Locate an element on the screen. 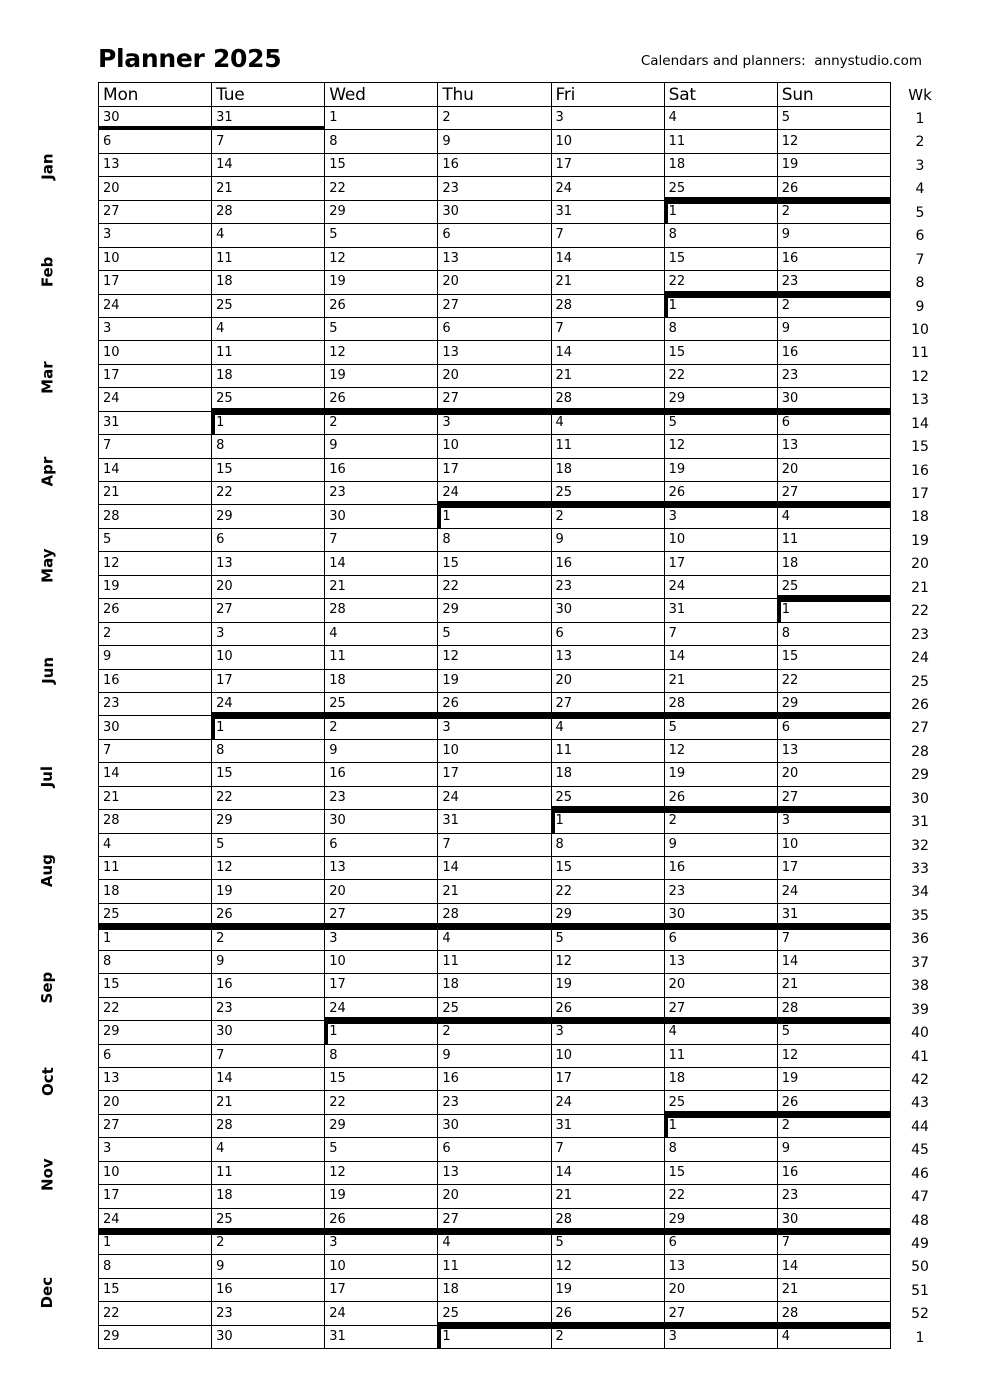  day-cell: 2 is located at coordinates (833, 305).